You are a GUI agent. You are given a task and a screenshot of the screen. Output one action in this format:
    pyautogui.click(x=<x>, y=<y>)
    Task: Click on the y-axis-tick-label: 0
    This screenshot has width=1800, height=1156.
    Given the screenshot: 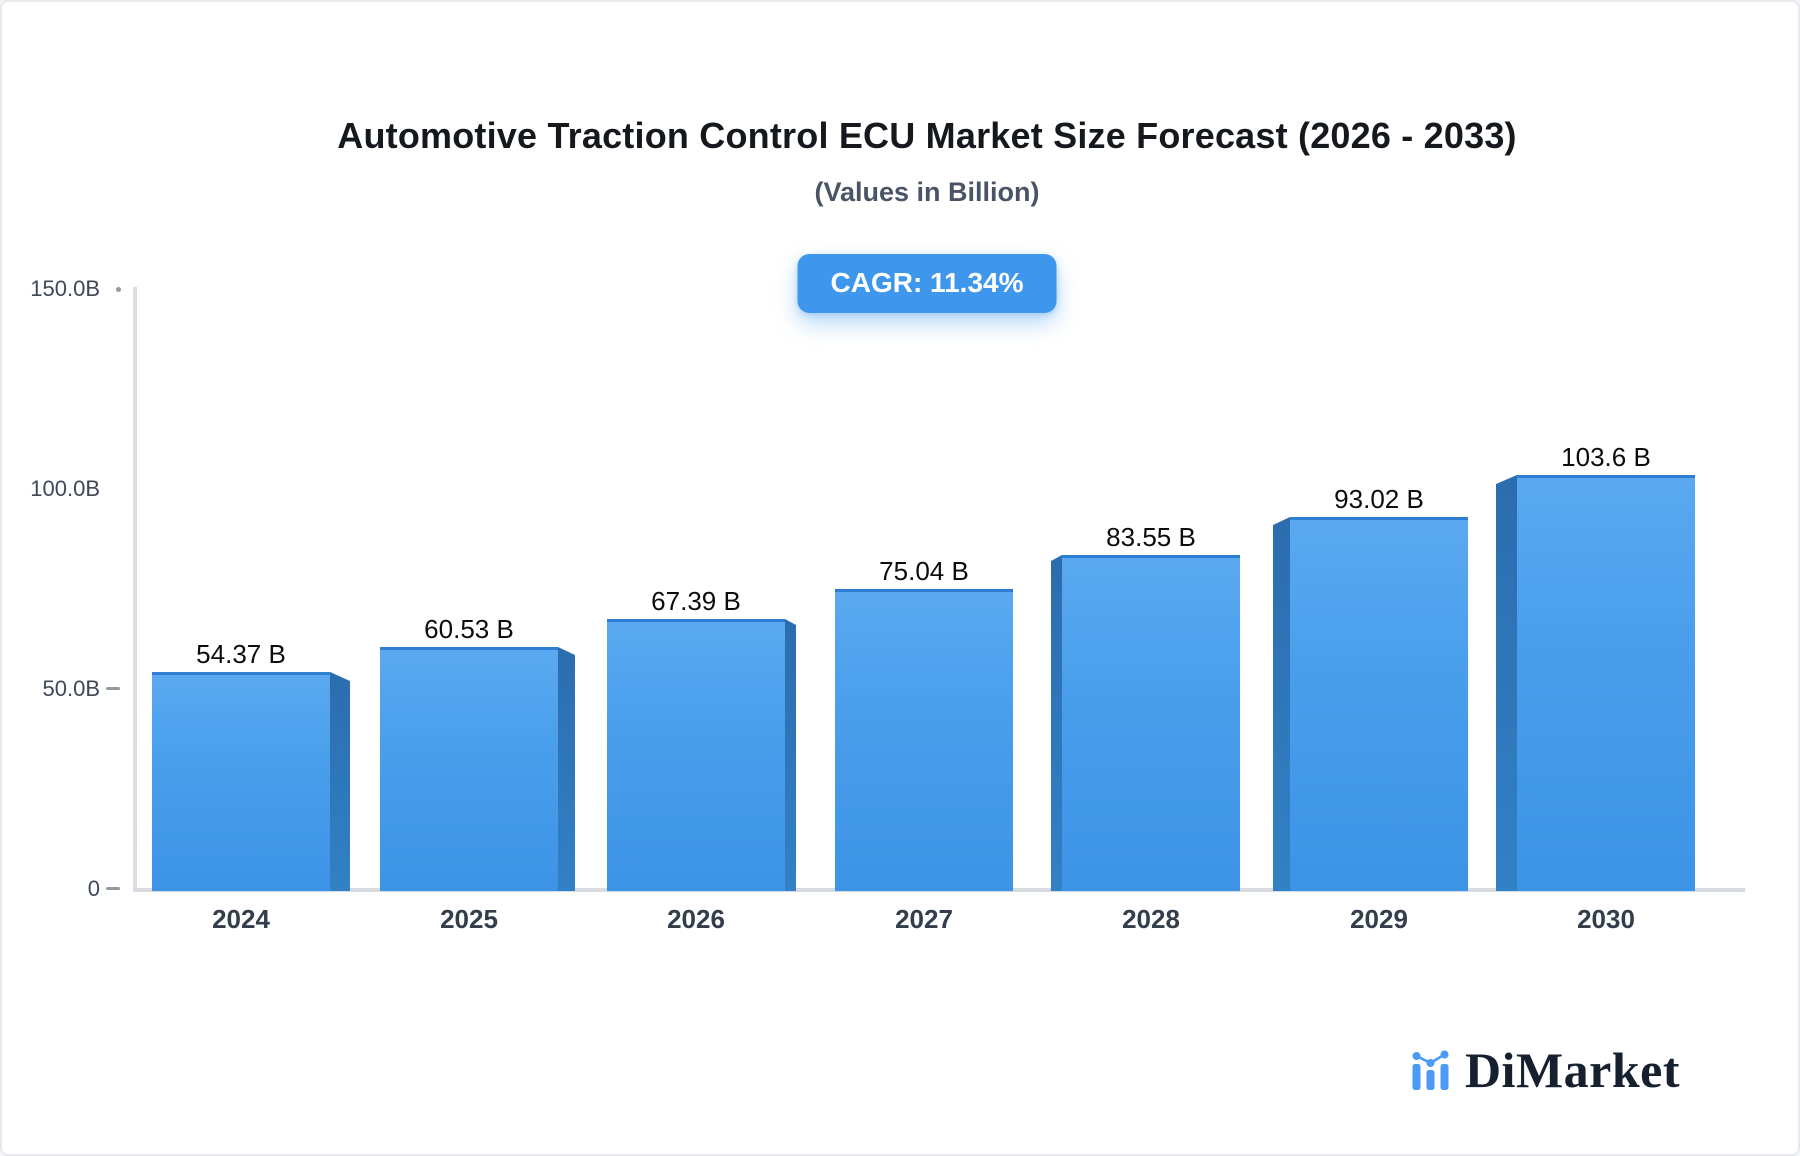 What is the action you would take?
    pyautogui.click(x=93, y=888)
    